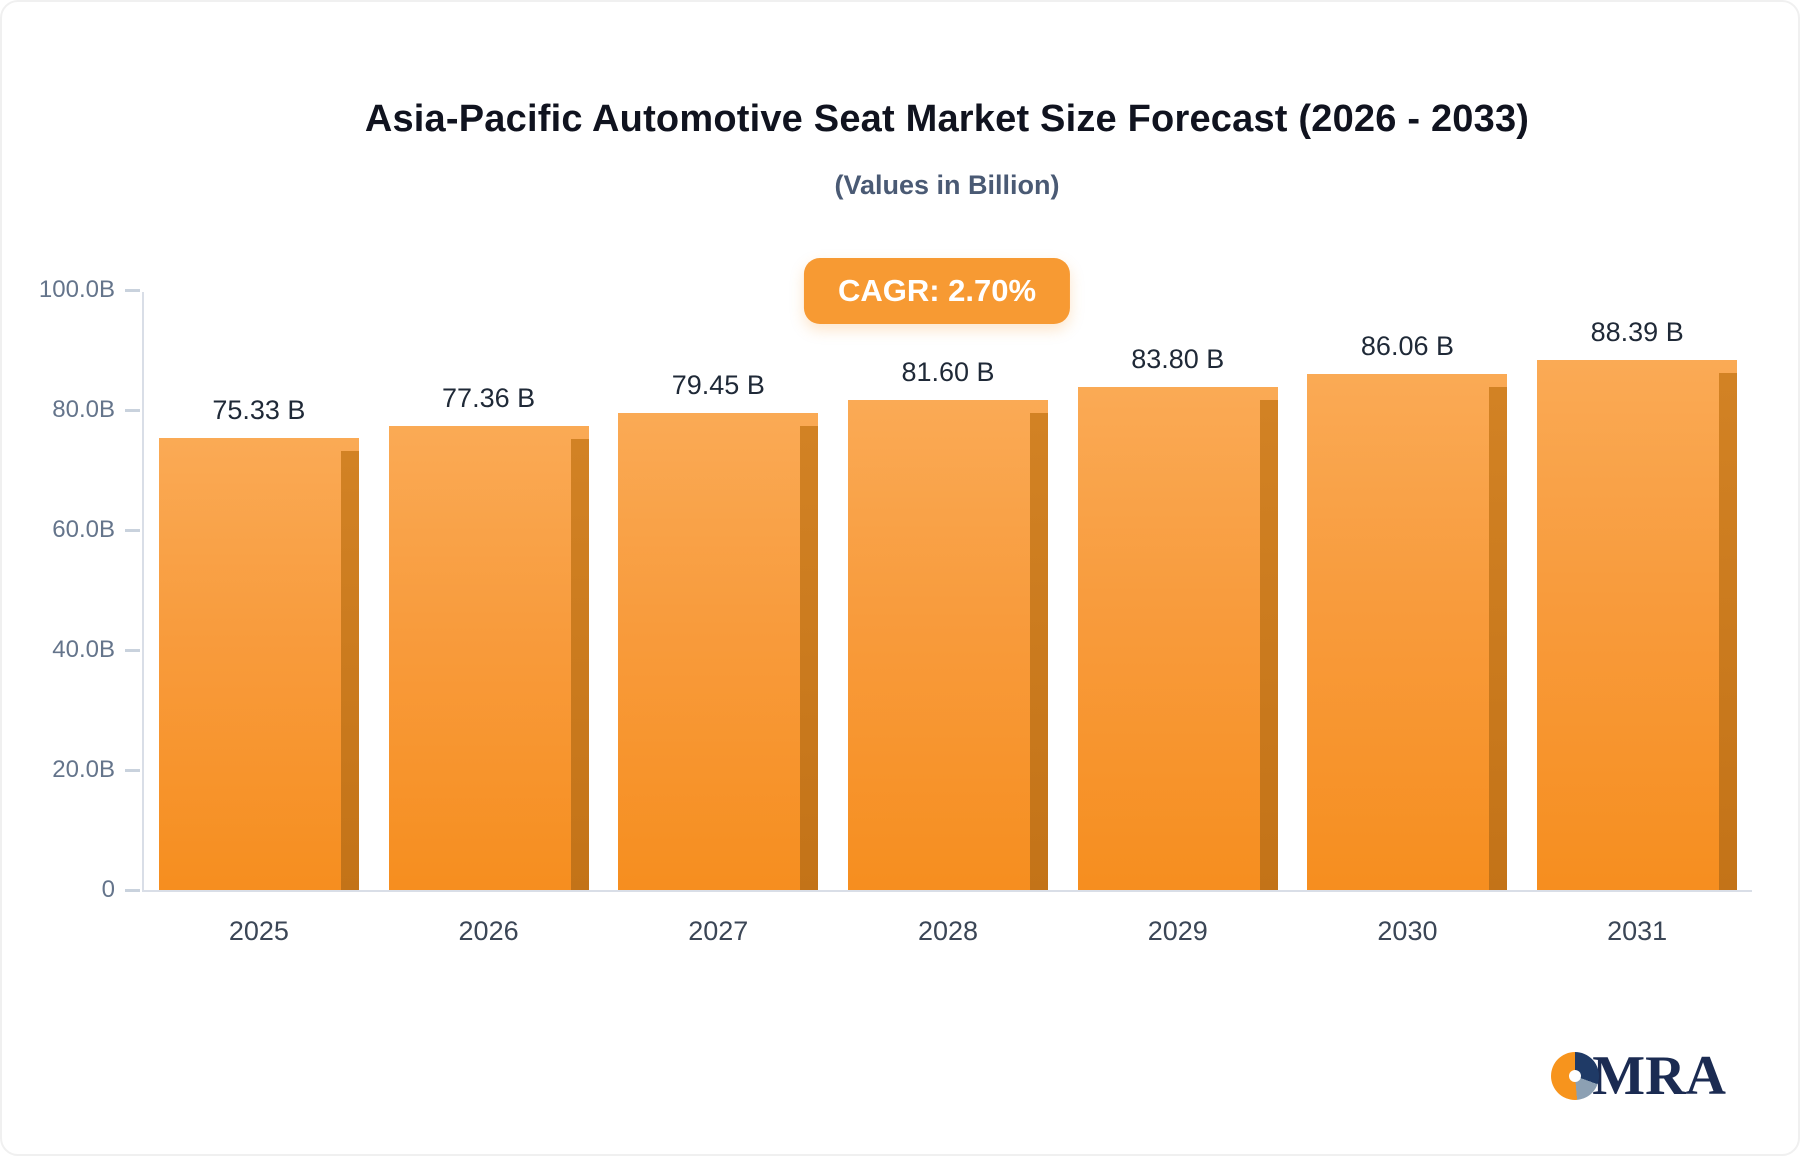  Describe the element at coordinates (718, 931) in the screenshot. I see `x-axis-label: 2027` at that location.